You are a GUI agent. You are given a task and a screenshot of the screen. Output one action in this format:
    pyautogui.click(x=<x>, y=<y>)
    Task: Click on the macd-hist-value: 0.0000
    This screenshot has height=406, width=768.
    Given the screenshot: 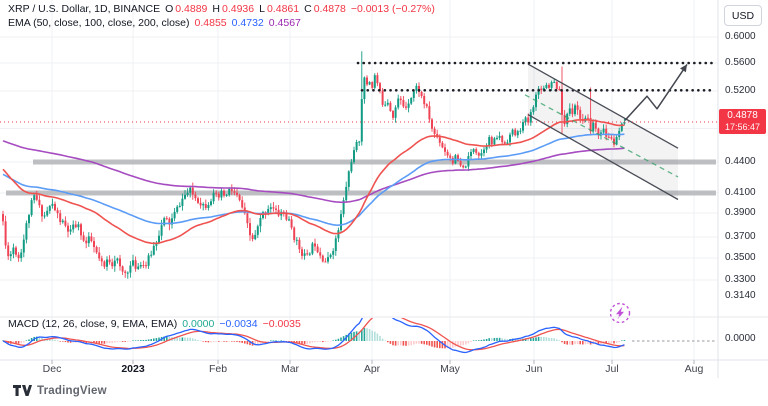 What is the action you would take?
    pyautogui.click(x=198, y=324)
    